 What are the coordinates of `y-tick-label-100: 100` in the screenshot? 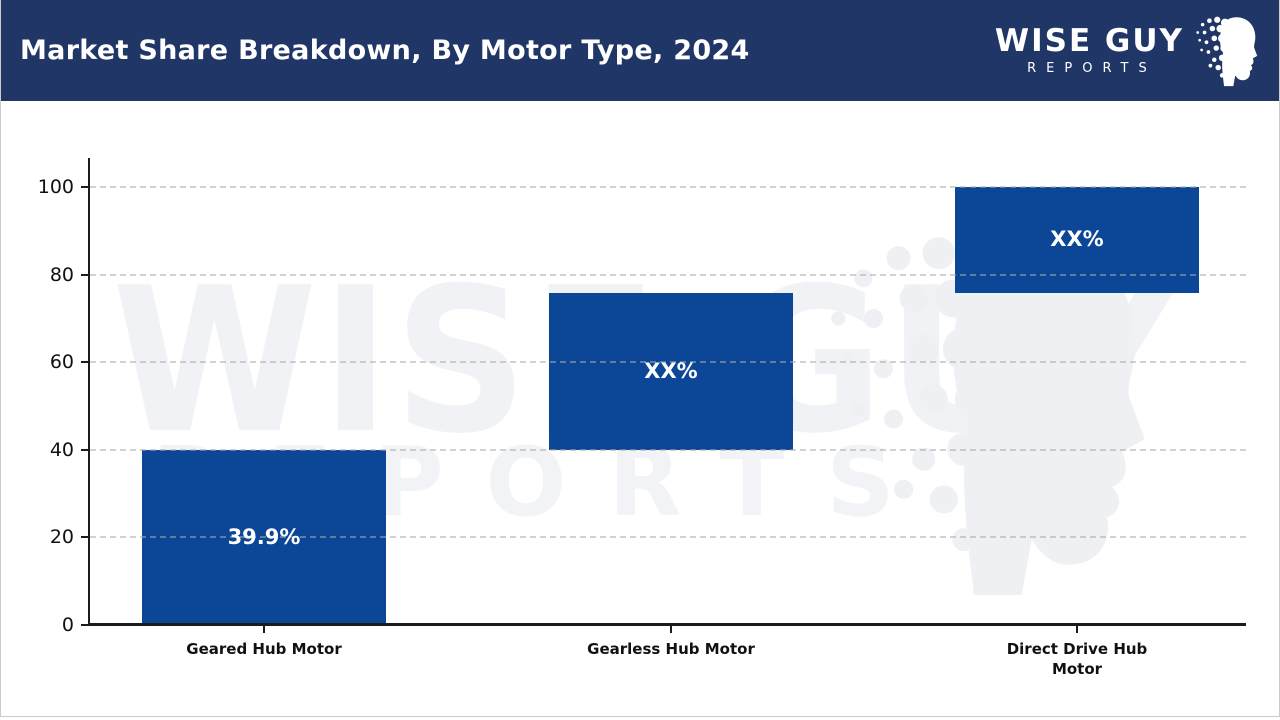 It's located at (55, 187).